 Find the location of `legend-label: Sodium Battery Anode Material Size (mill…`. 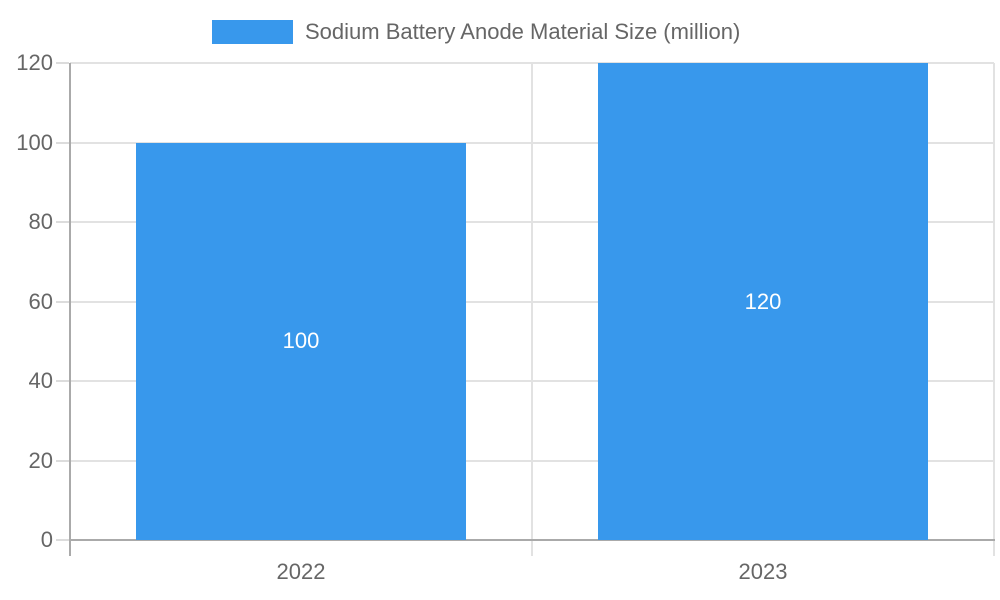

legend-label: Sodium Battery Anode Material Size (mill… is located at coordinates (523, 31).